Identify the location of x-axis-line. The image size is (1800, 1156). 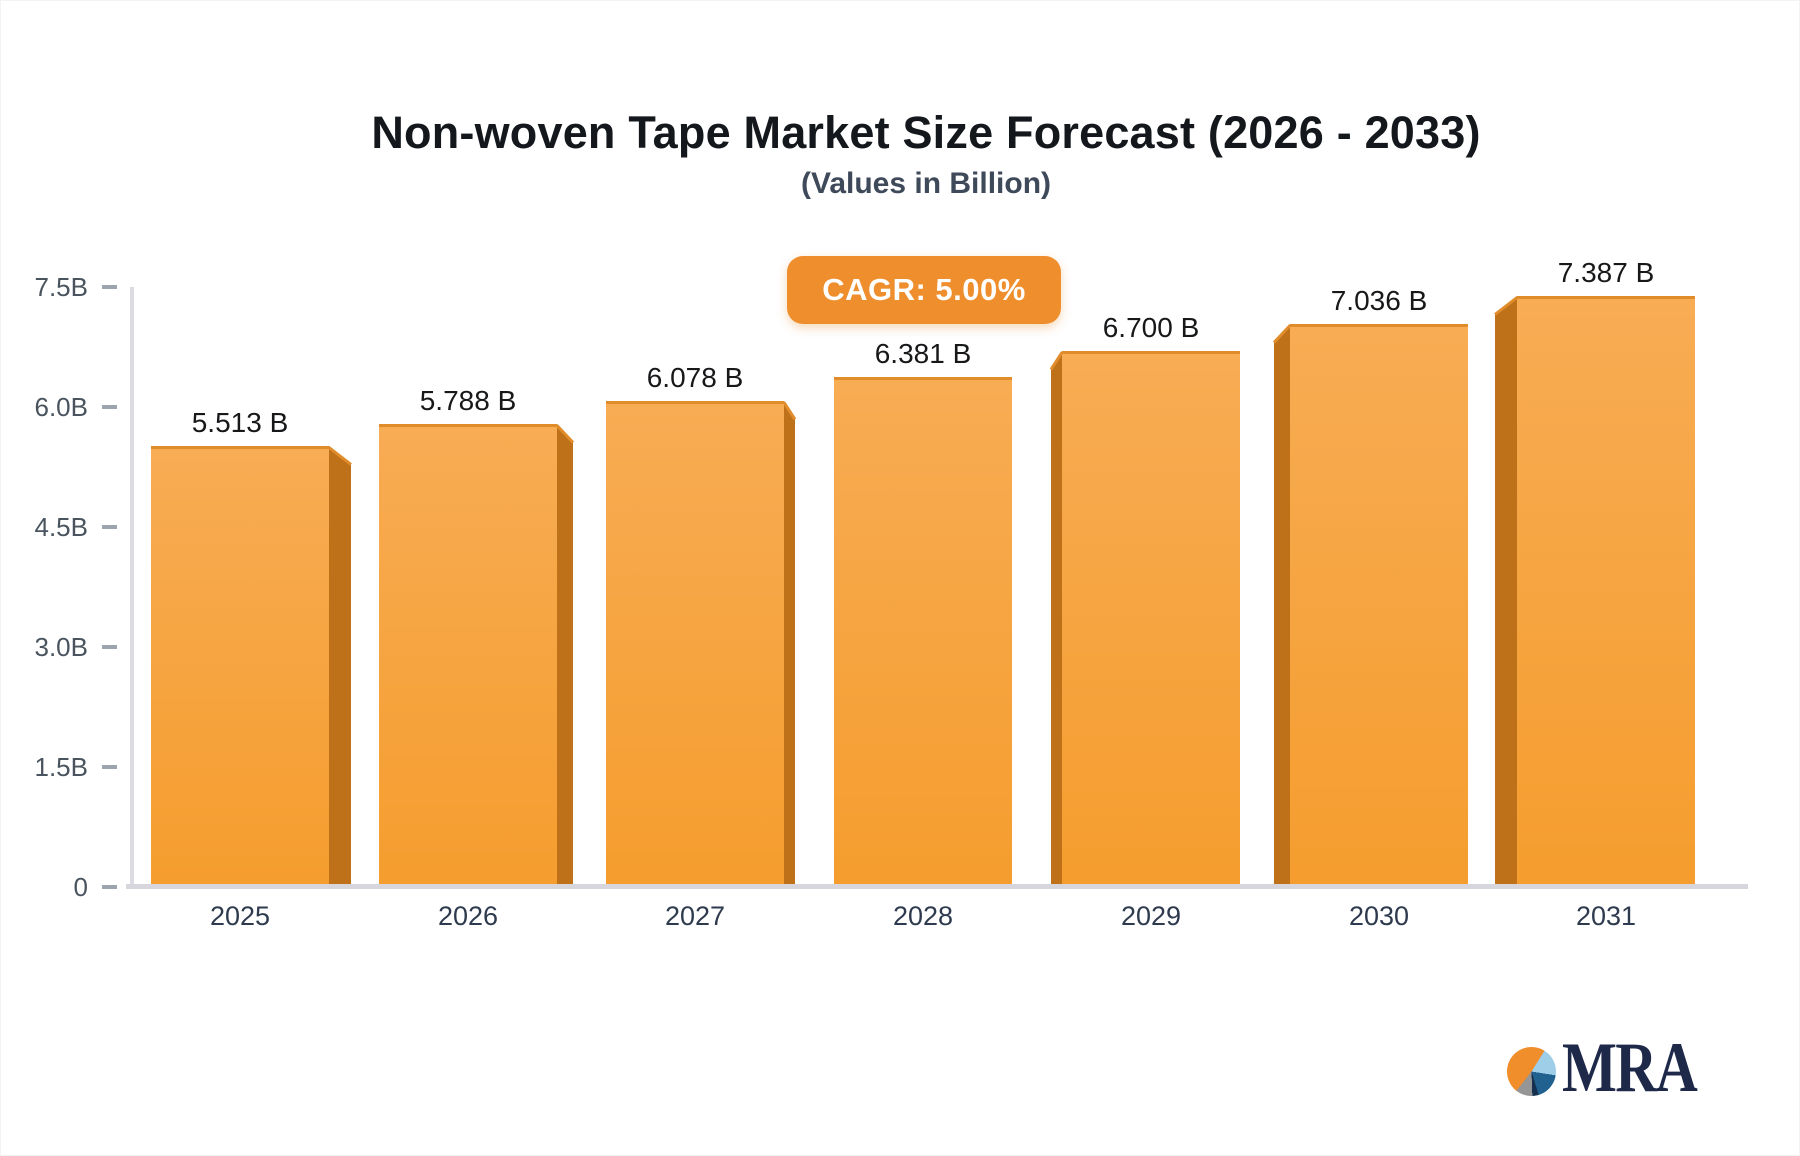
(937, 886).